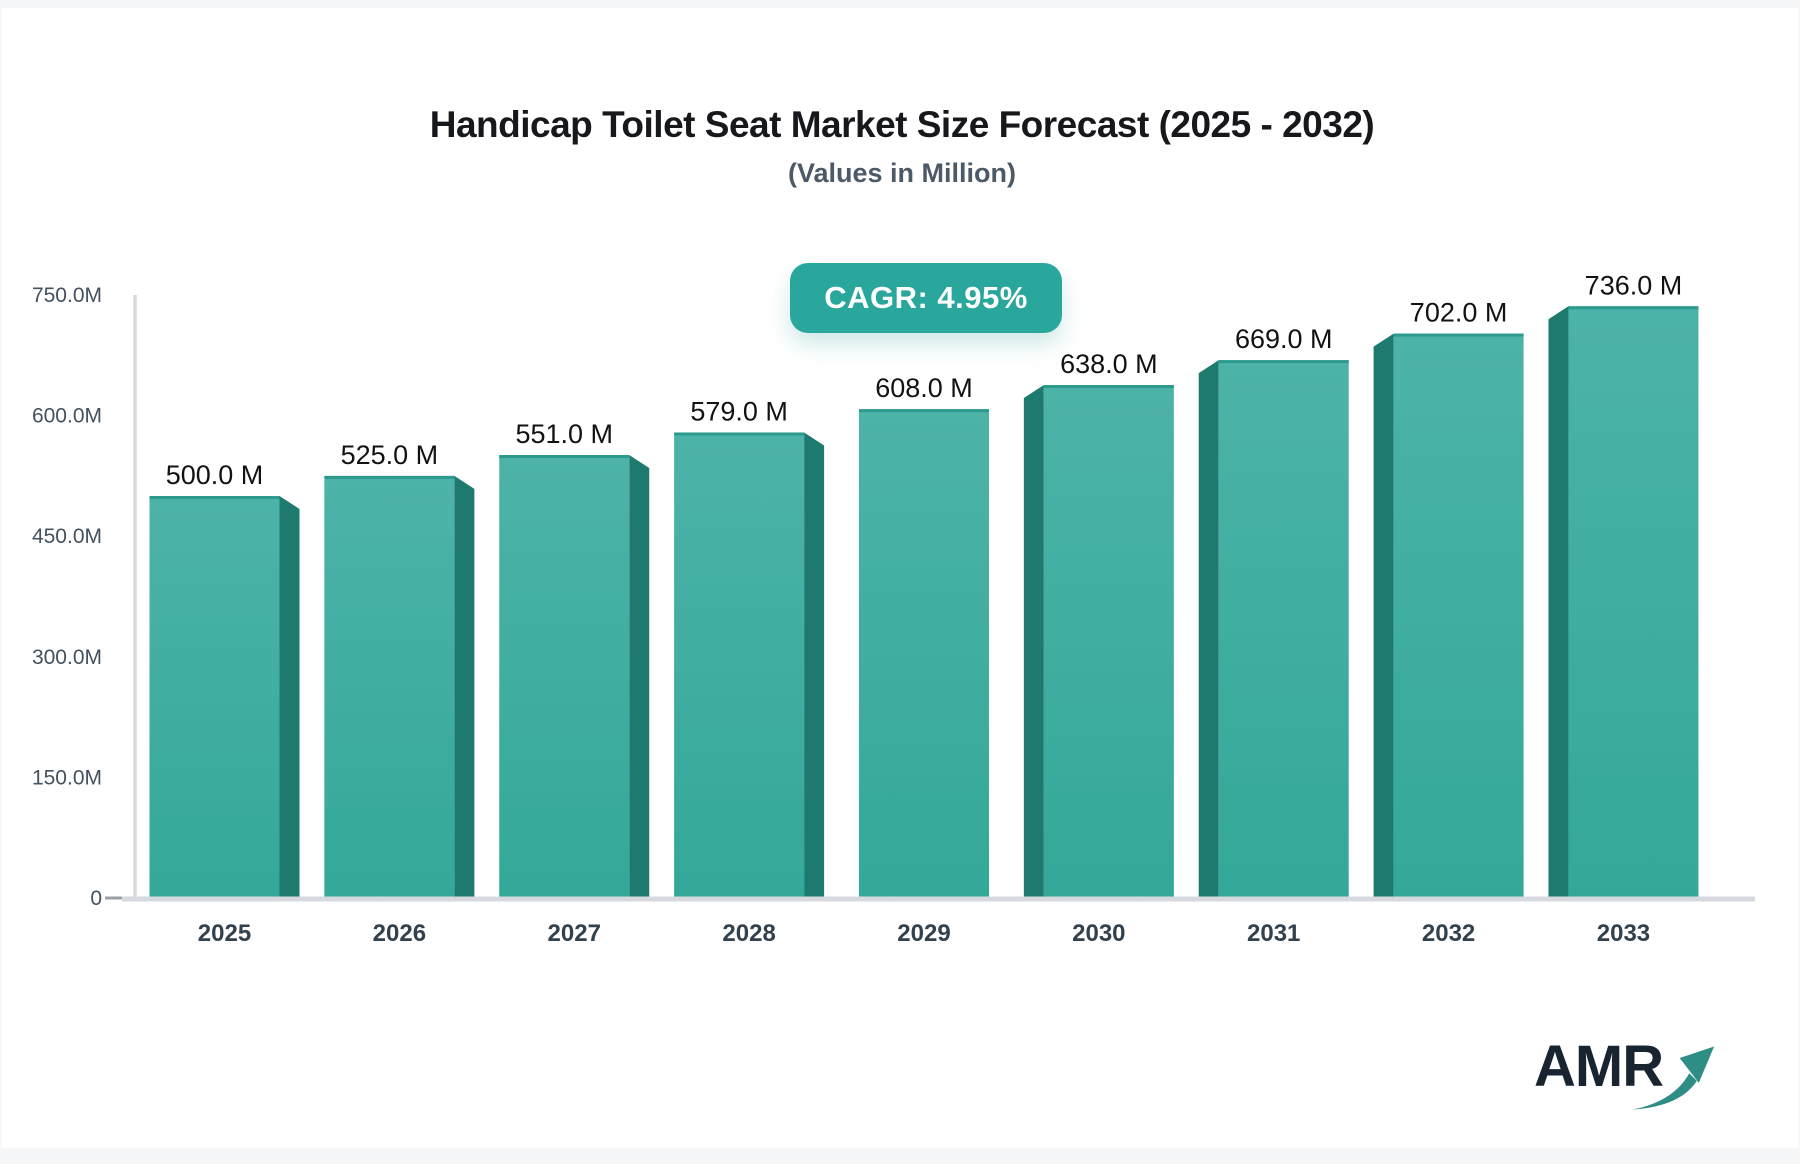 The image size is (1800, 1164). What do you see at coordinates (1109, 364) in the screenshot?
I see `bar-value-label: 638.0 M` at bounding box center [1109, 364].